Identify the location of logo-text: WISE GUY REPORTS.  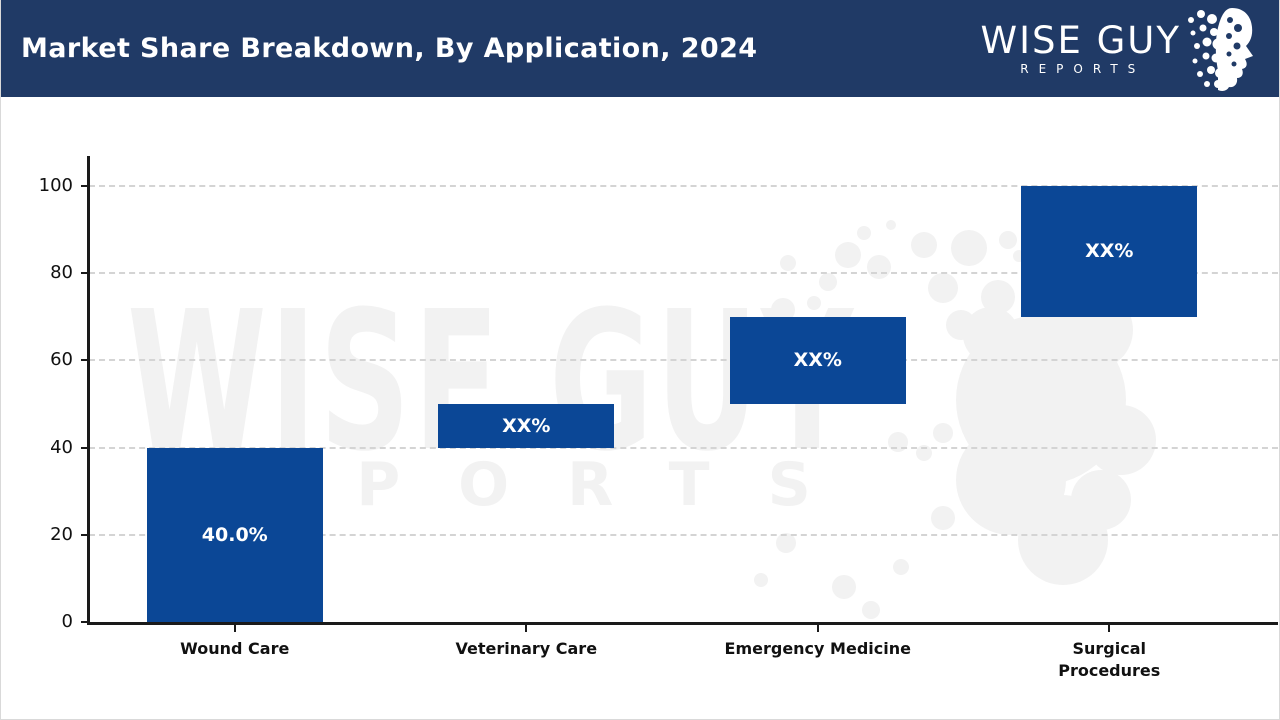
(1081, 48).